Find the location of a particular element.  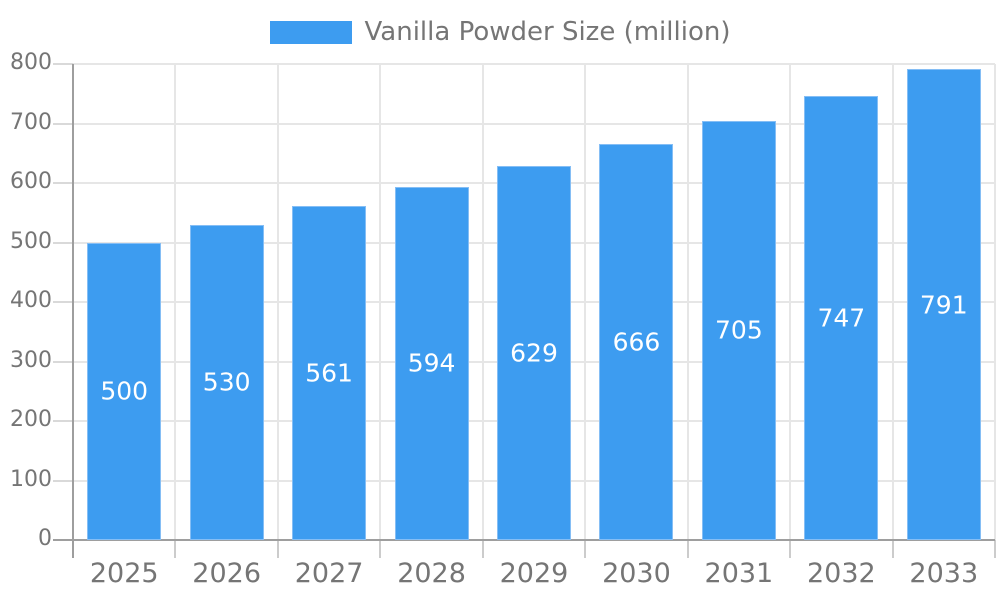

bar: 791 is located at coordinates (943, 304).